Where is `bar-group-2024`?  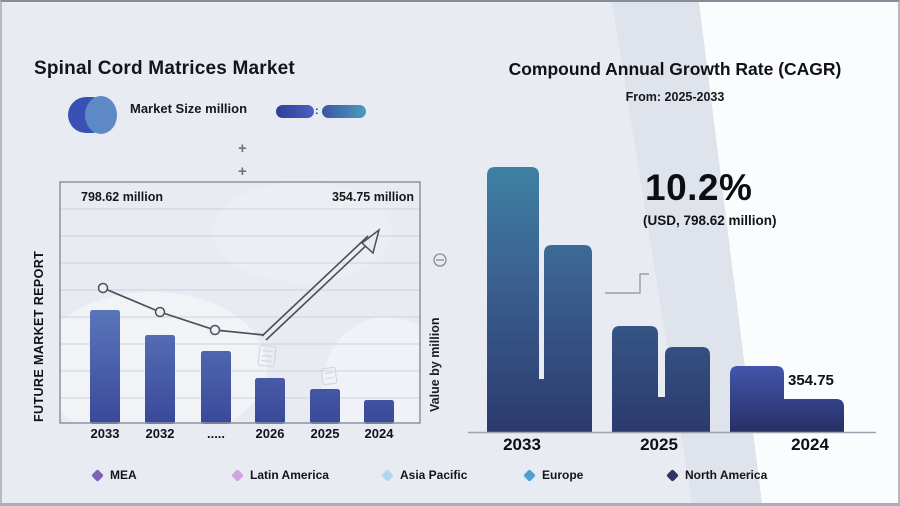 bar-group-2024 is located at coordinates (787, 399).